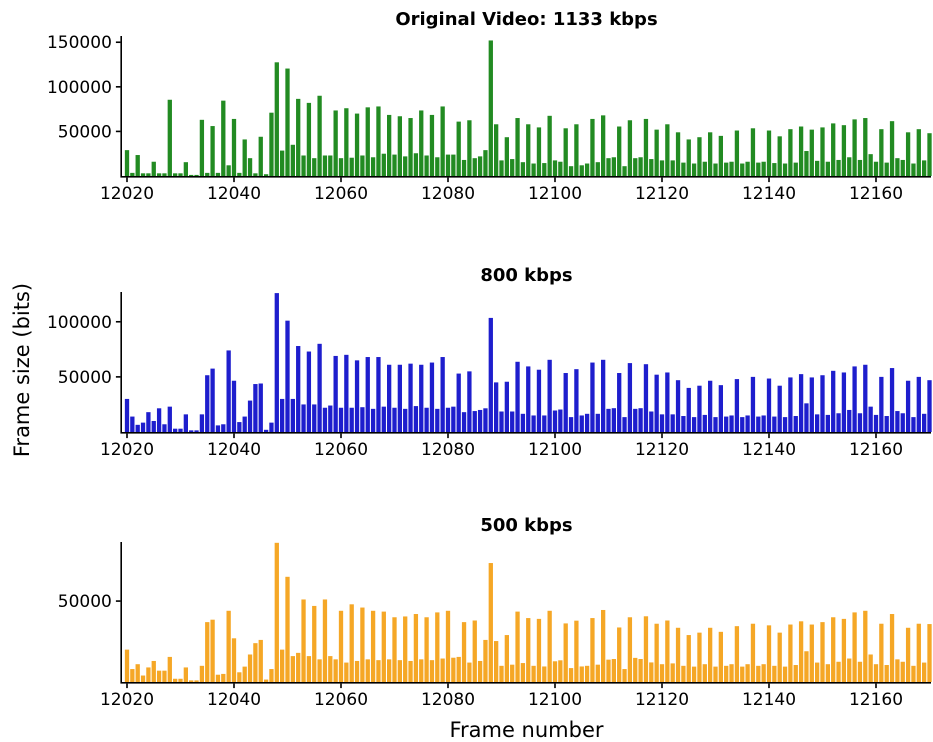 This screenshot has width=933, height=742. What do you see at coordinates (85, 132) in the screenshot?
I see `y-tick-label: 50000` at bounding box center [85, 132].